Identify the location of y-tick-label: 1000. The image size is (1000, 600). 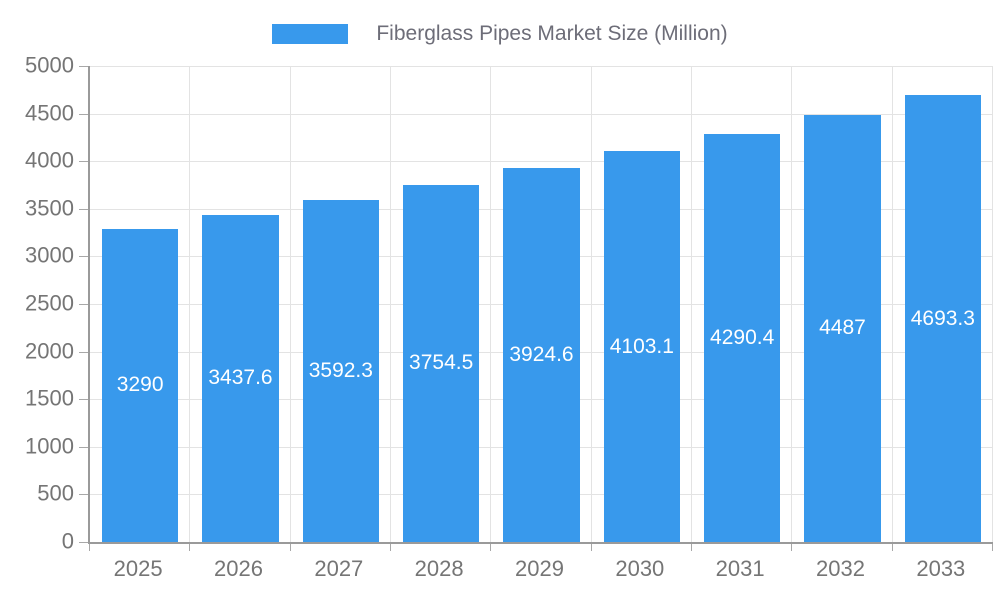
(49, 446).